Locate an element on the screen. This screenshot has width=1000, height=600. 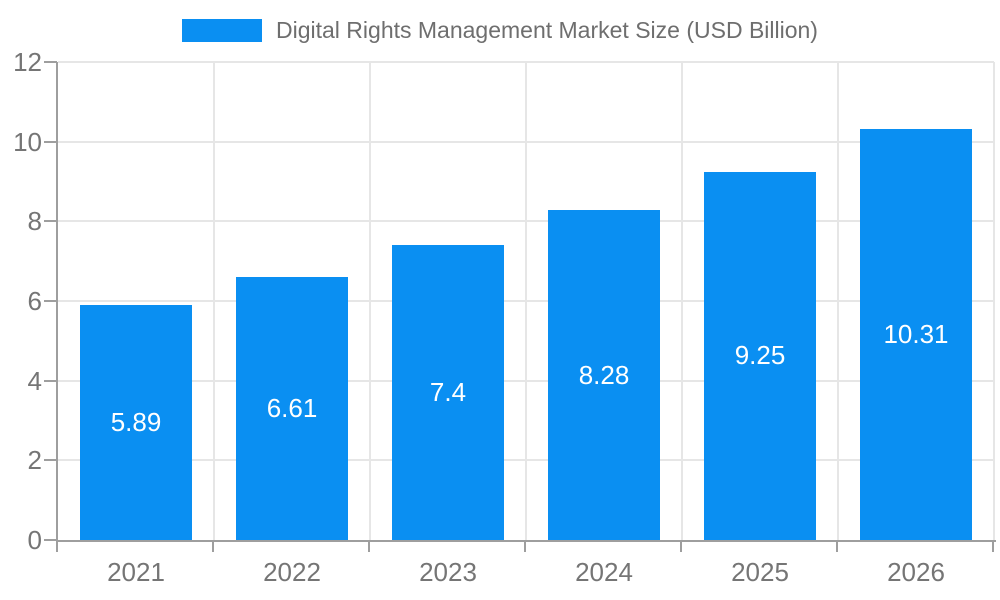
legend-swatch is located at coordinates (222, 30).